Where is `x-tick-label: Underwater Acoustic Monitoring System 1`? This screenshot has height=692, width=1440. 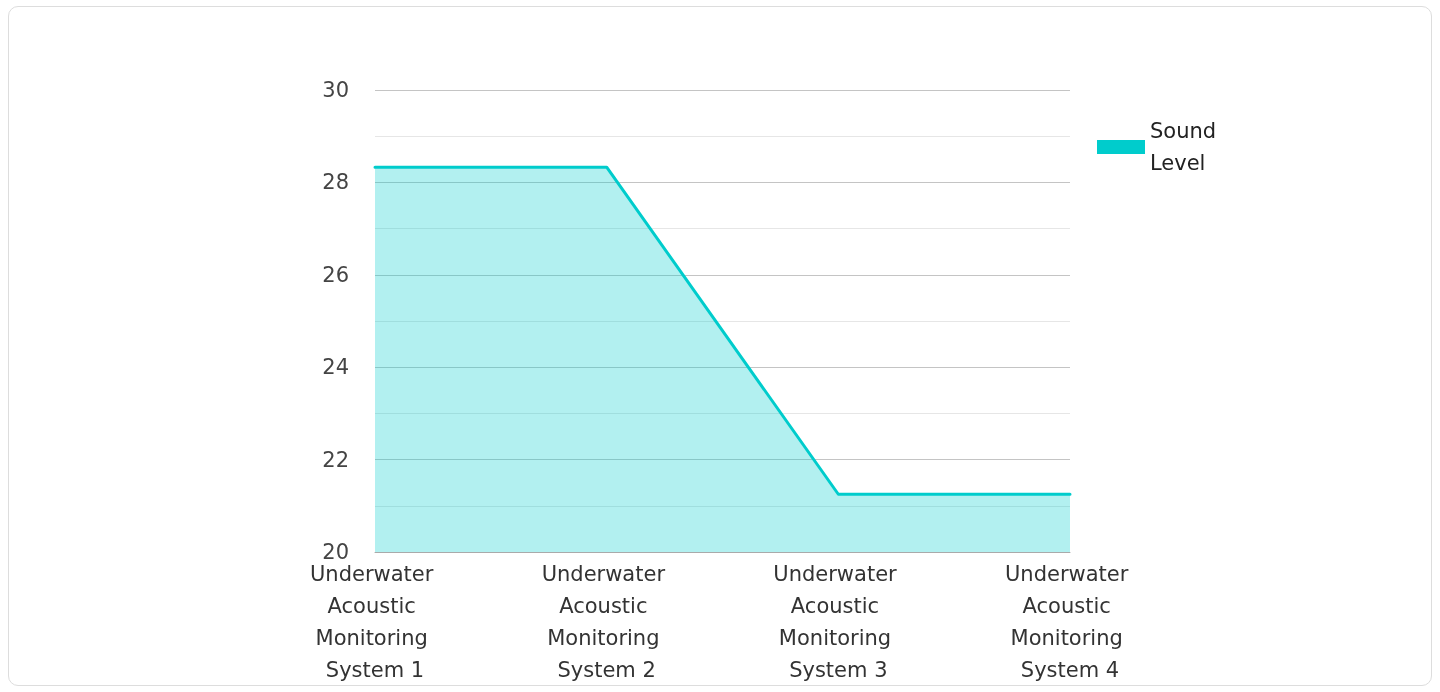 x-tick-label: Underwater Acoustic Monitoring System 1 is located at coordinates (375, 622).